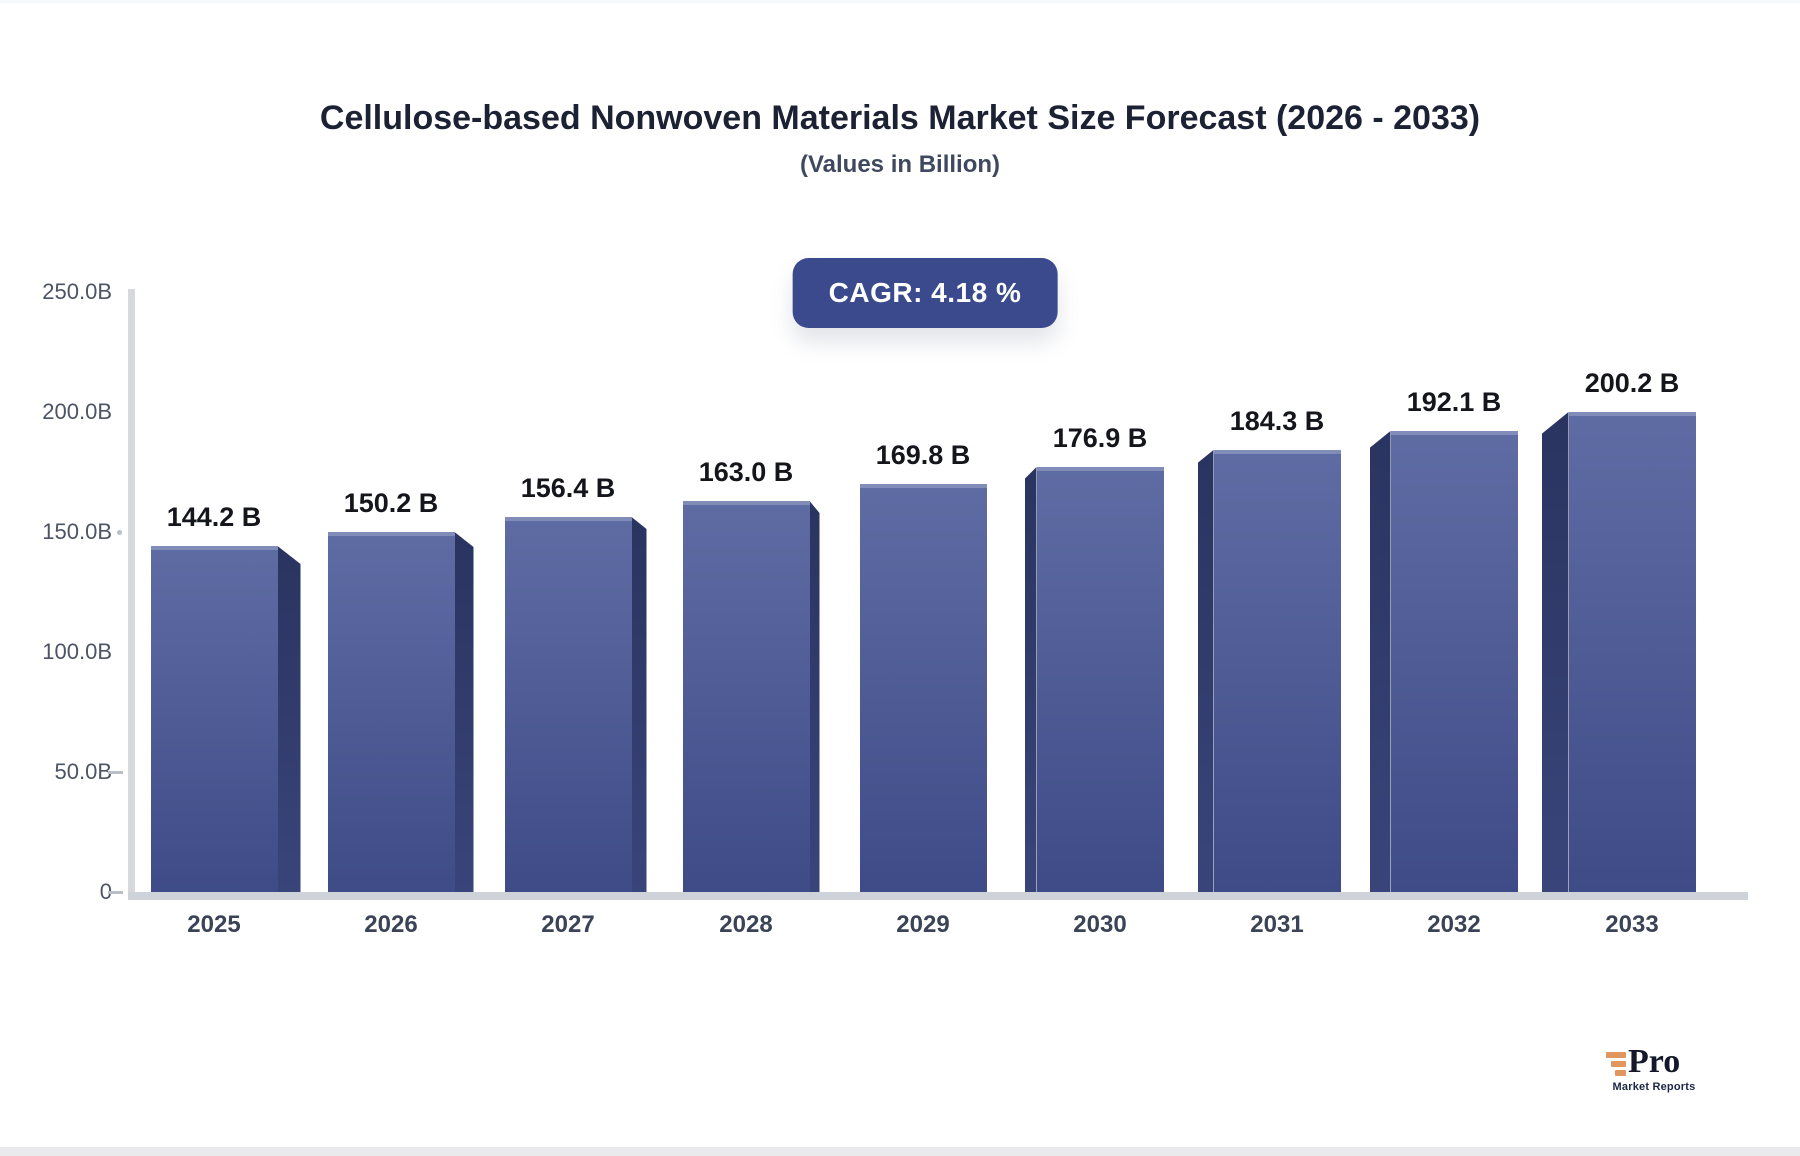  Describe the element at coordinates (900, 1151) in the screenshot. I see `page-bottom-edge` at that location.